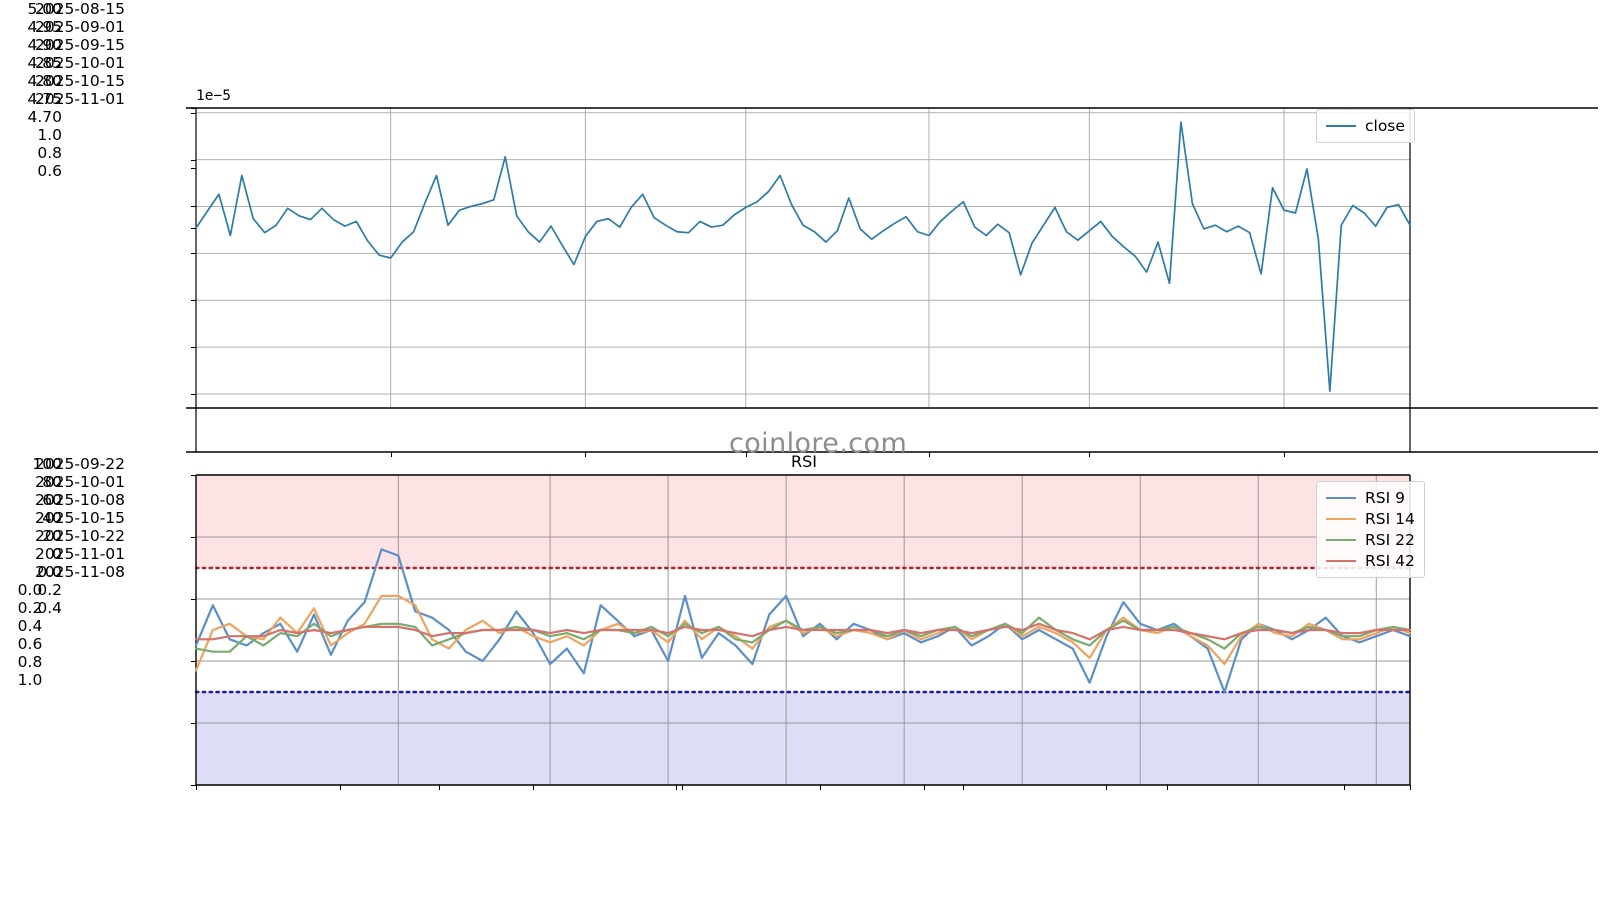  What do you see at coordinates (80, 63) in the screenshot?
I see `price-xtick-label: 2025-10-01` at bounding box center [80, 63].